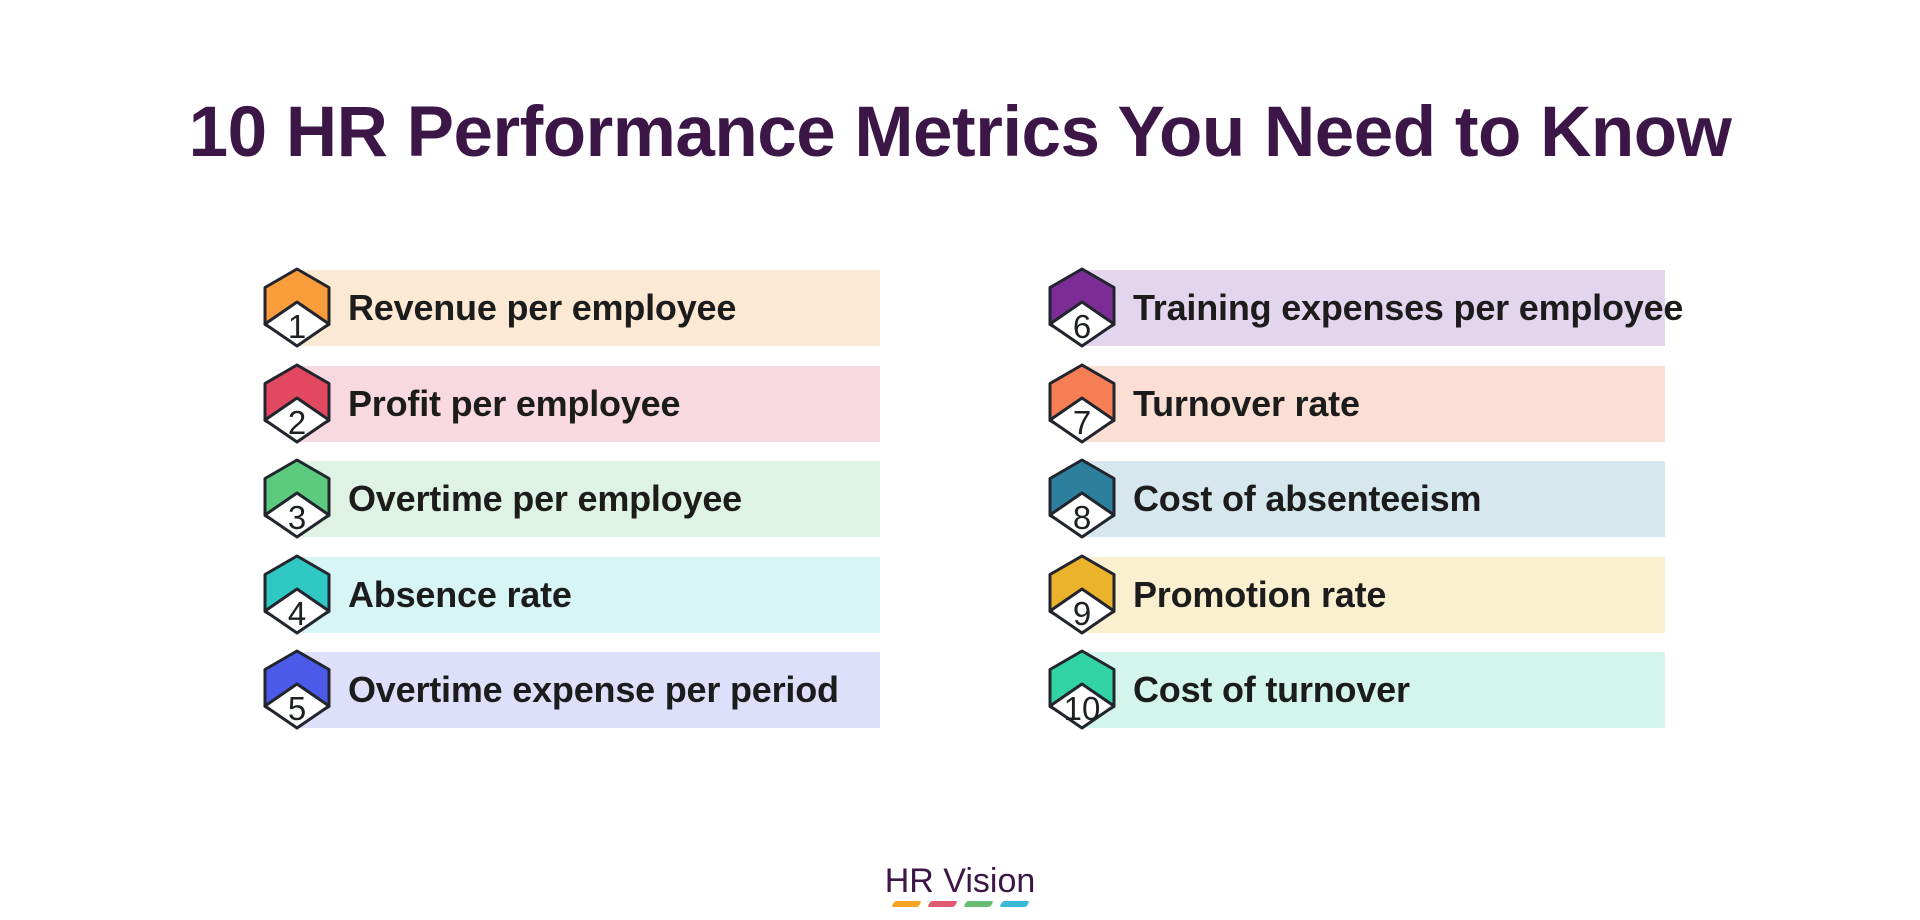  What do you see at coordinates (1271, 689) in the screenshot?
I see `metric-label: Cost of turnover` at bounding box center [1271, 689].